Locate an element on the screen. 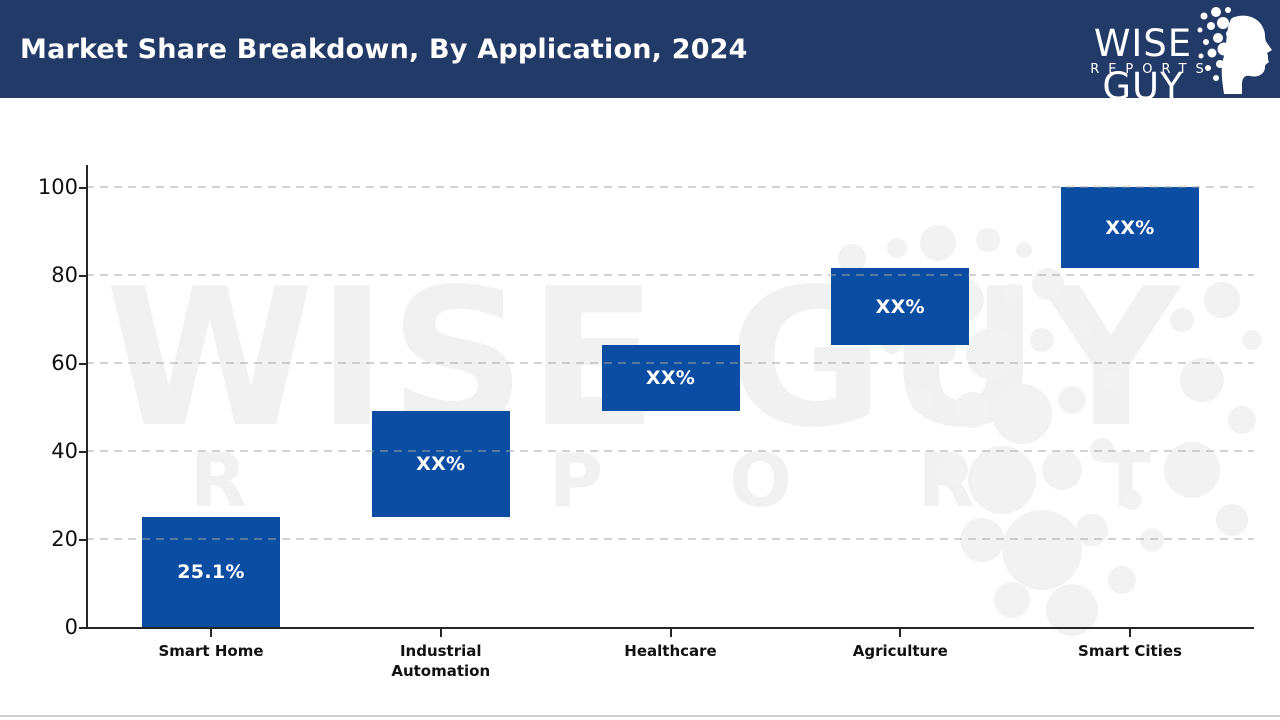 This screenshot has width=1280, height=720. y-tick-label-60: 60 is located at coordinates (64, 363).